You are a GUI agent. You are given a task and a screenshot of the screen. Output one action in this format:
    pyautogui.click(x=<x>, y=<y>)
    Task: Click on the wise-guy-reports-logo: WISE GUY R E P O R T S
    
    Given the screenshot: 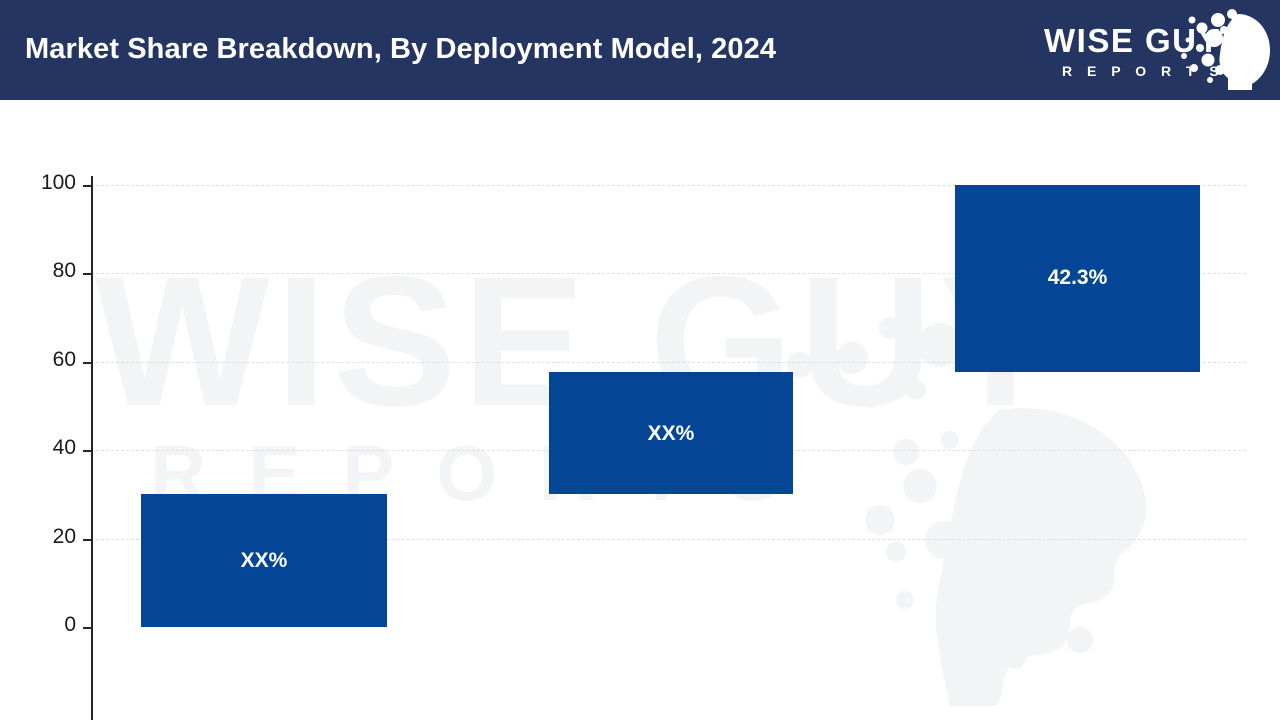 What is the action you would take?
    pyautogui.click(x=1157, y=50)
    